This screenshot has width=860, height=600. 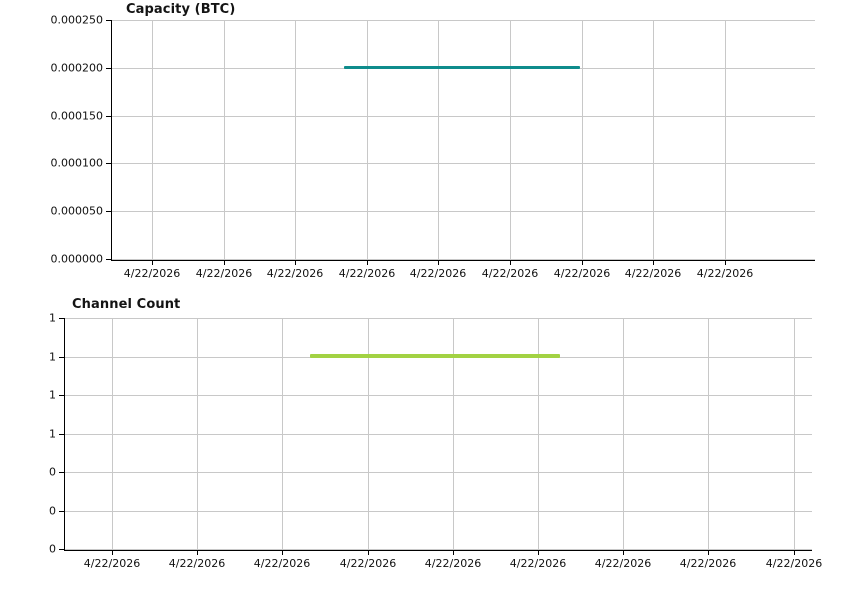 I want to click on capacity-y-tick-label: 0.000250, so click(x=77, y=20).